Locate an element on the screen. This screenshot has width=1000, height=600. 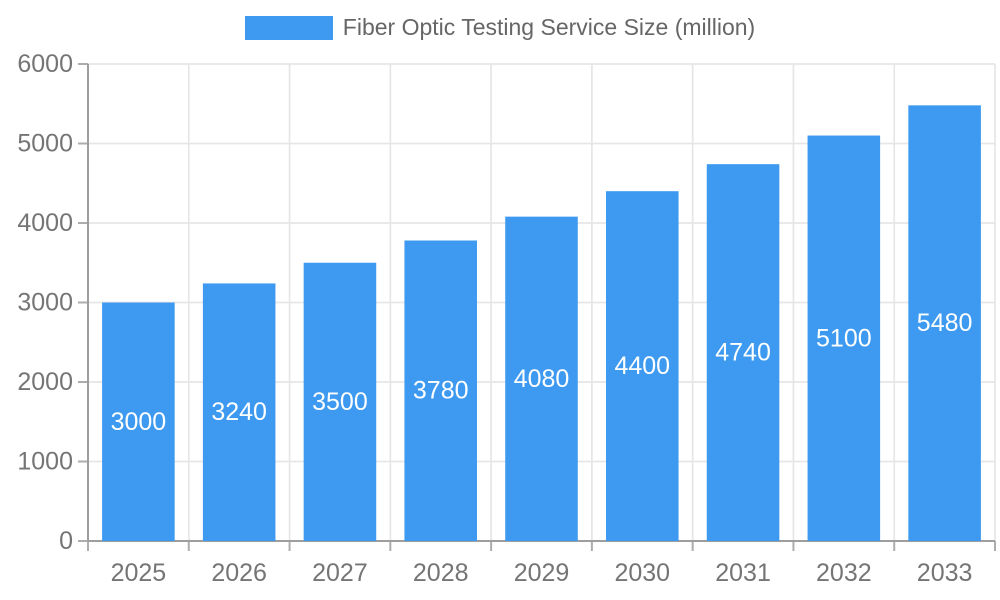
bar-value-label: 5100 is located at coordinates (844, 338).